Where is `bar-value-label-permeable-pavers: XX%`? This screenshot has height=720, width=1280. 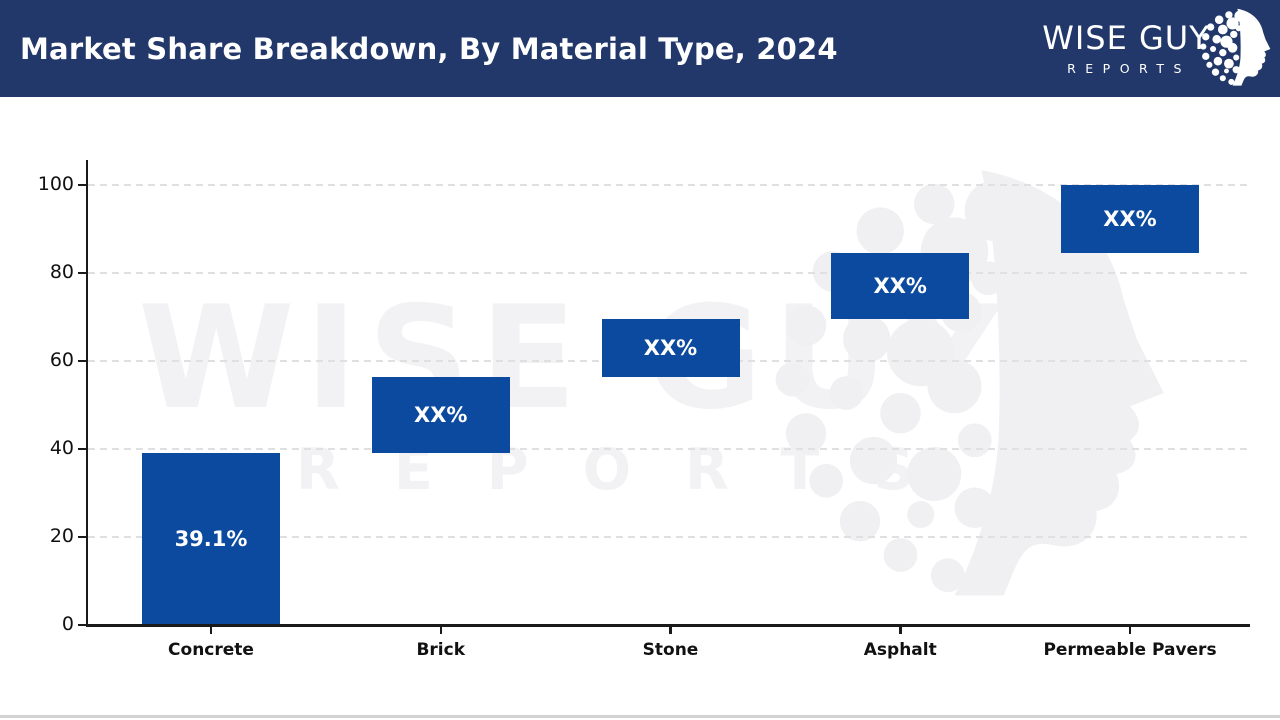 bar-value-label-permeable-pavers: XX% is located at coordinates (1130, 219).